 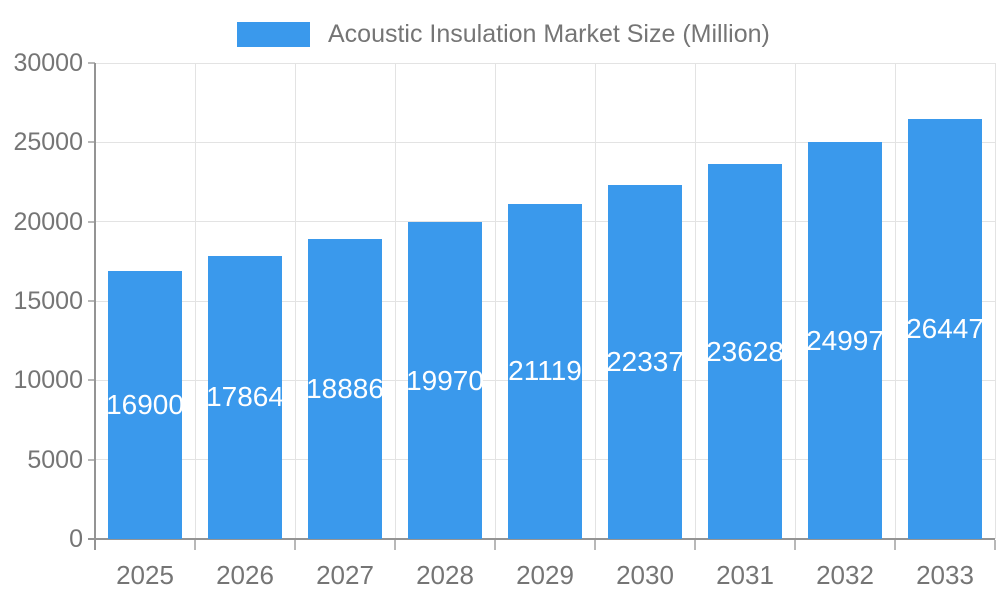 I want to click on bar-2026, so click(x=245, y=397).